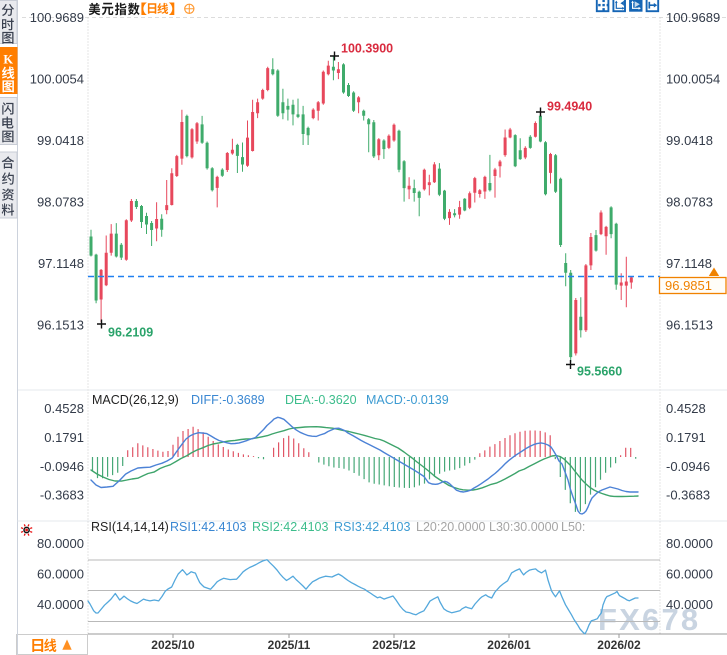 This screenshot has width=727, height=655. What do you see at coordinates (599, 372) in the screenshot?
I see `svg-text: 95.5660` at bounding box center [599, 372].